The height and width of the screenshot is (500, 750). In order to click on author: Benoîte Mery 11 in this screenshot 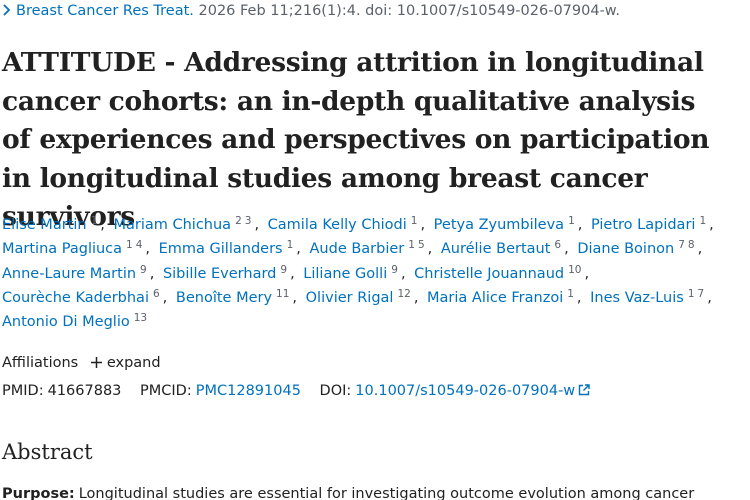, I will do `click(238, 296)`.